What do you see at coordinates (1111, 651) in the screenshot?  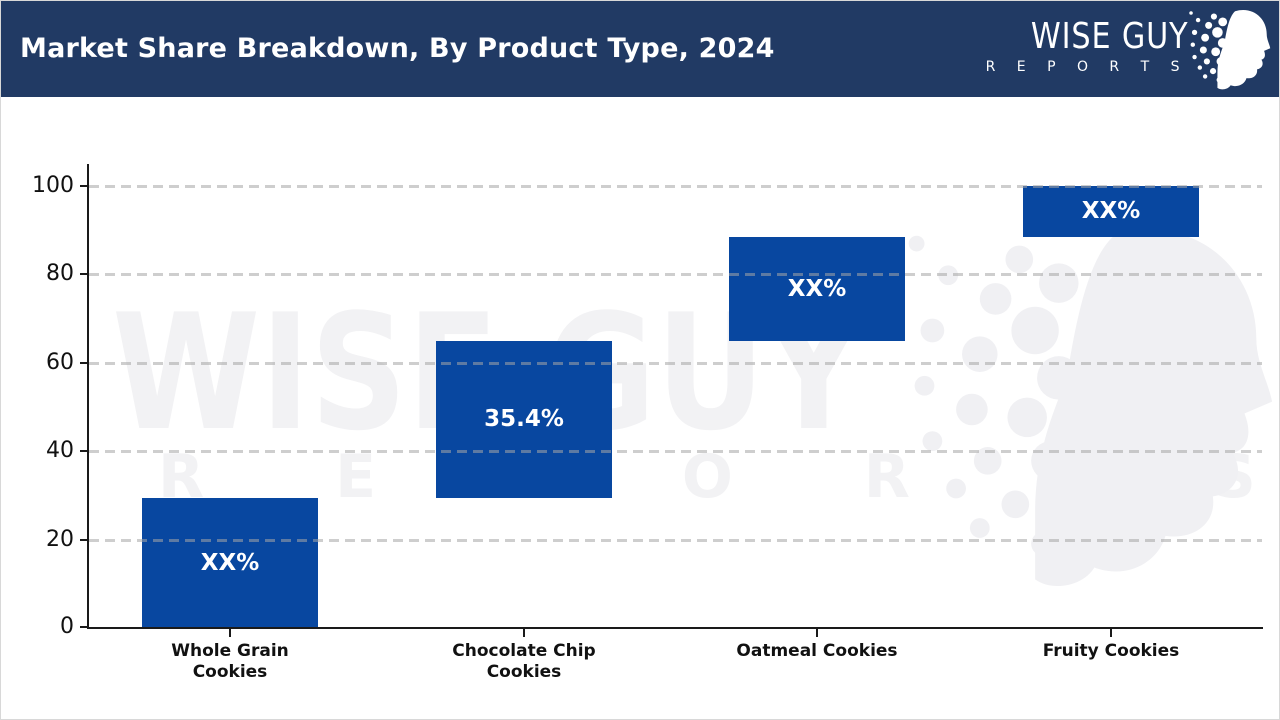 I see `x-tick-label: Fruity Cookies` at bounding box center [1111, 651].